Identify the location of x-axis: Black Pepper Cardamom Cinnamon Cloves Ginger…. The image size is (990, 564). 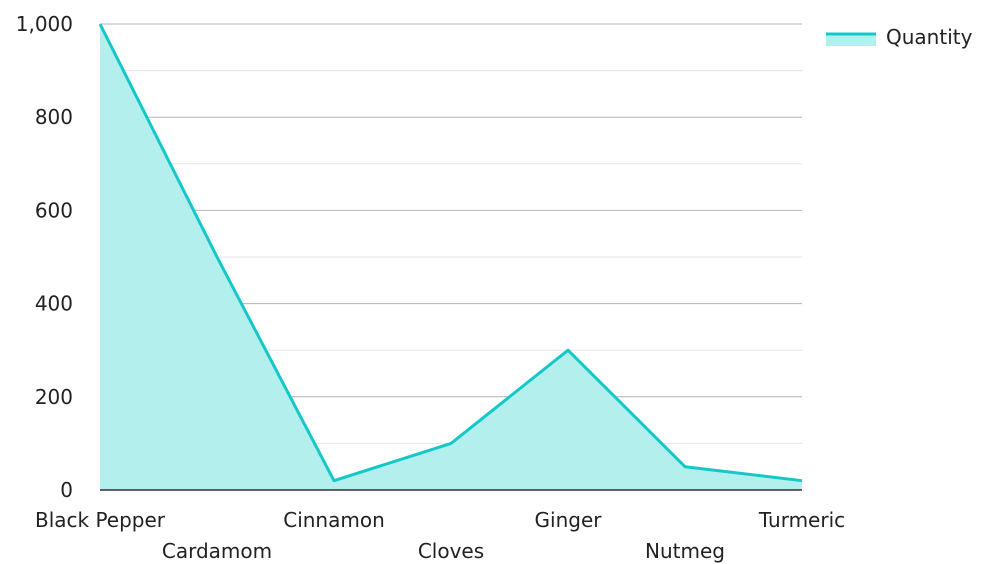
(440, 526).